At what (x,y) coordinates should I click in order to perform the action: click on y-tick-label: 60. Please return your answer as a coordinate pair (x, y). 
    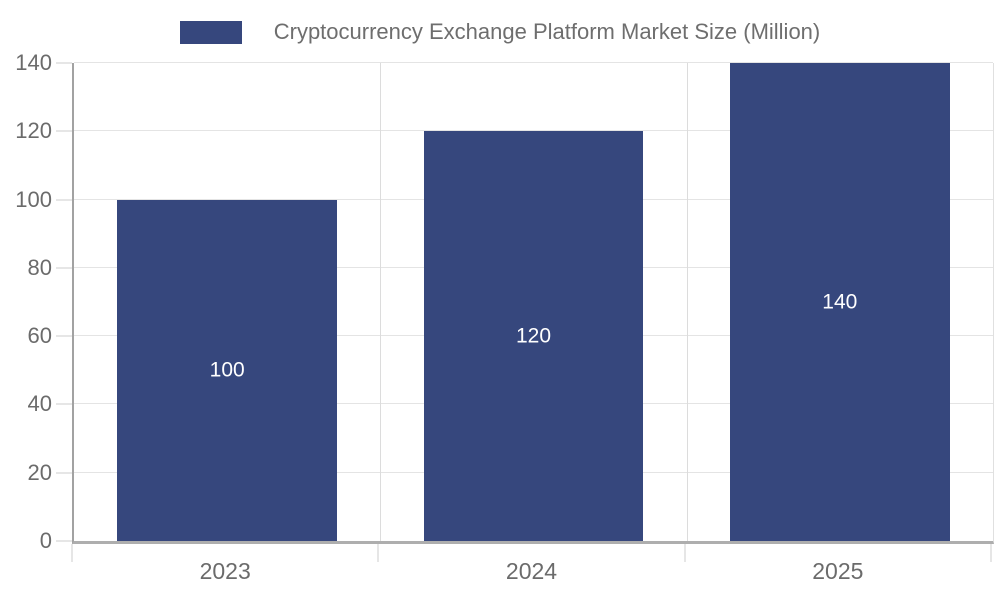
    Looking at the image, I should click on (39, 336).